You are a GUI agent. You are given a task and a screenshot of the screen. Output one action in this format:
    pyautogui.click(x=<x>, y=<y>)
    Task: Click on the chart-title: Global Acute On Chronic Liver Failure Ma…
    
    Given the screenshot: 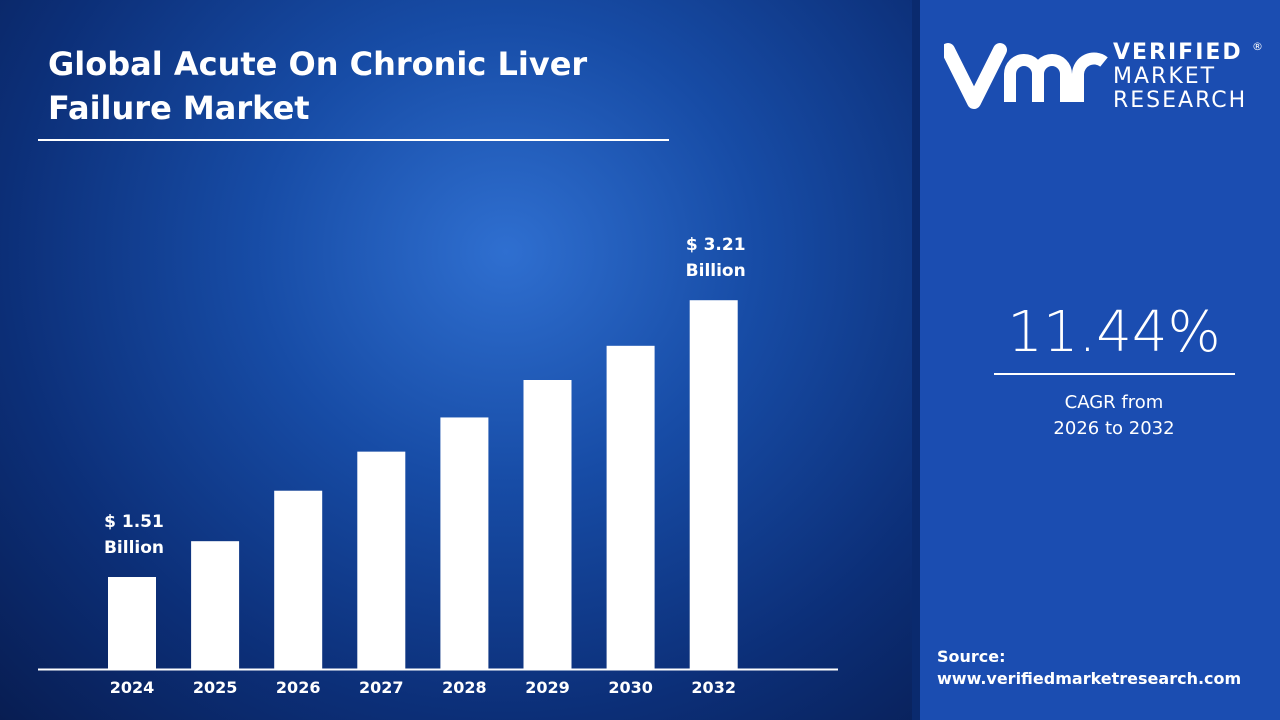 What is the action you would take?
    pyautogui.click(x=318, y=86)
    